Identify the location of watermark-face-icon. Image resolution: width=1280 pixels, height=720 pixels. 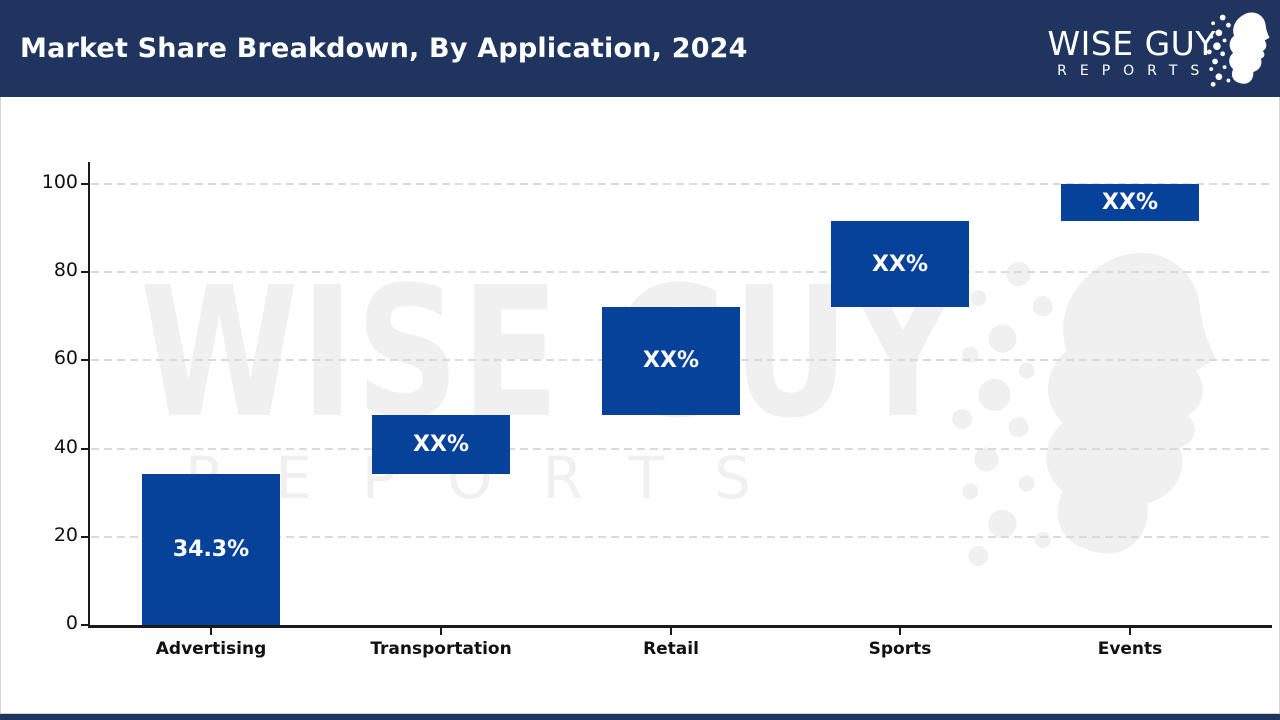
(1084, 409).